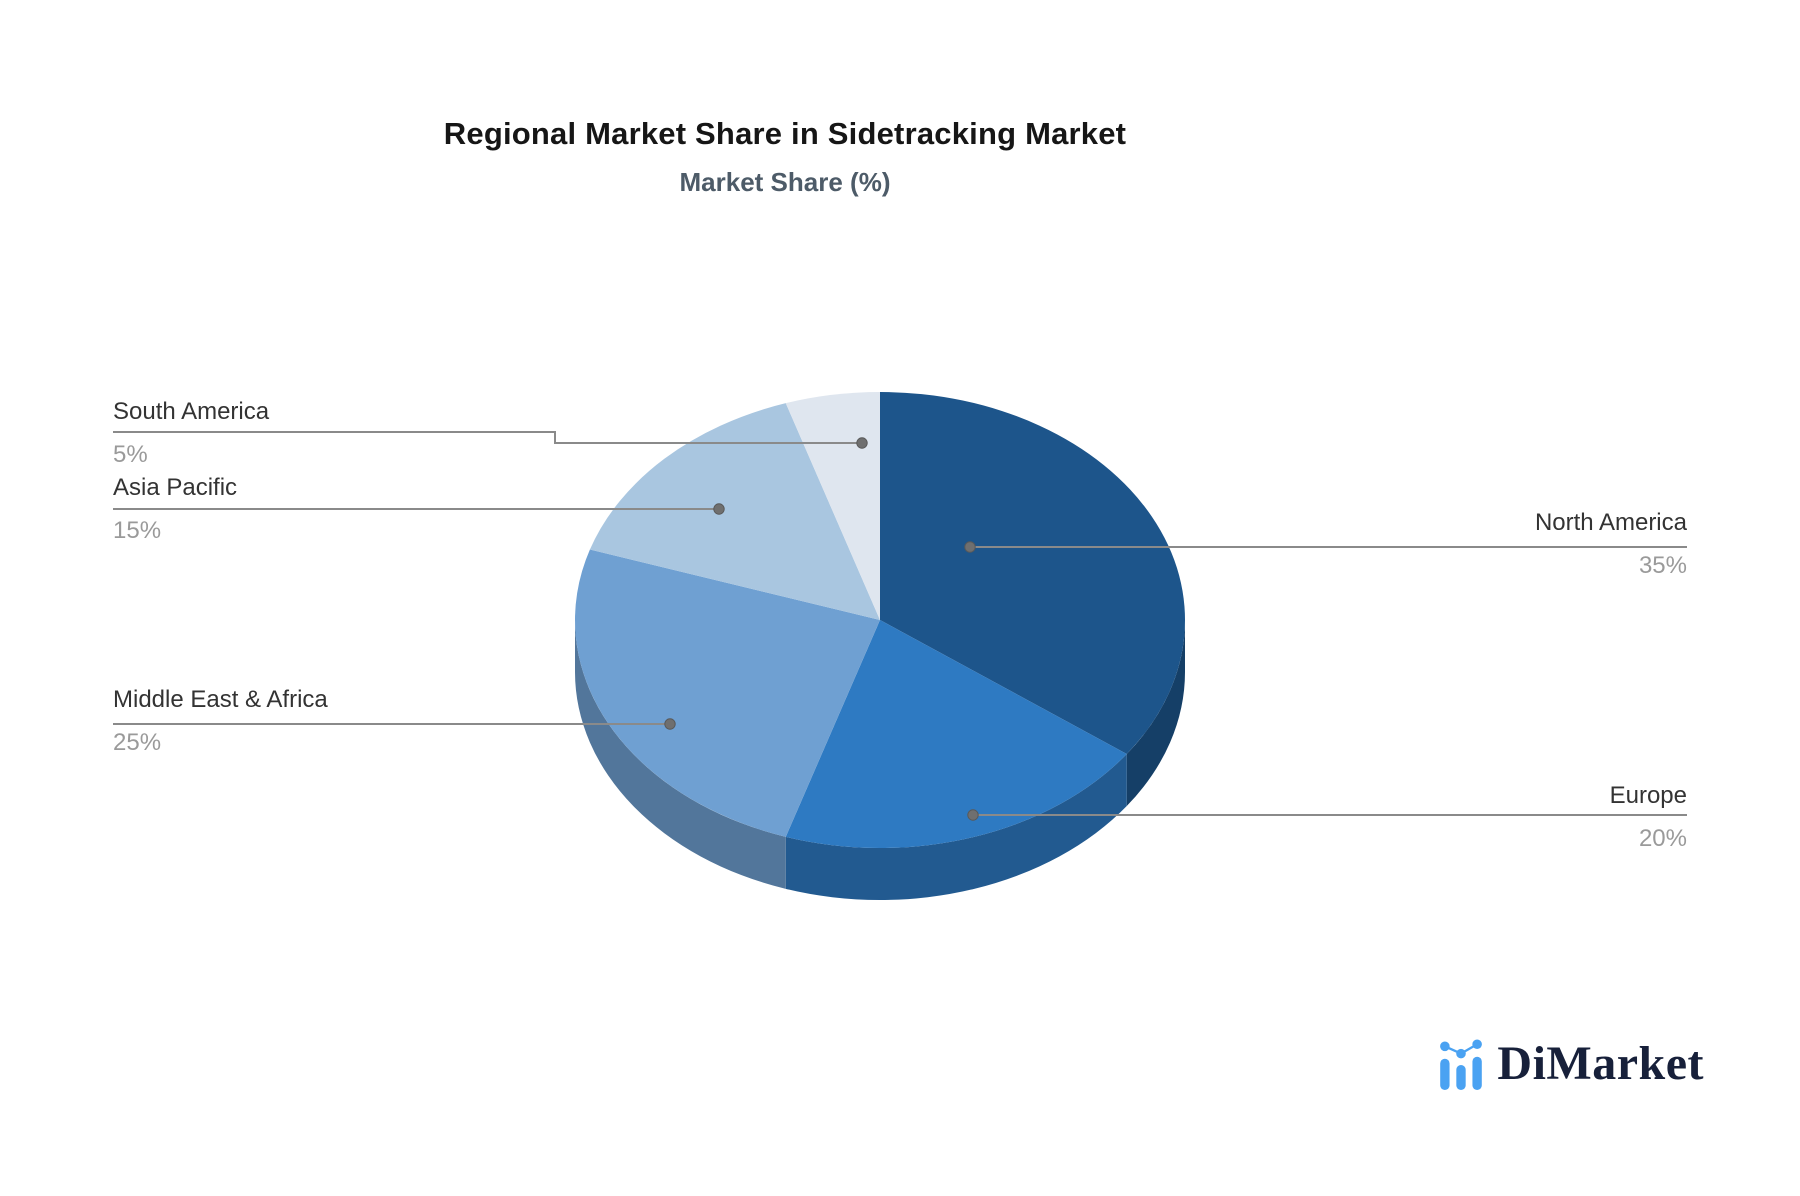  What do you see at coordinates (130, 454) in the screenshot?
I see `pie-label-value: 5%` at bounding box center [130, 454].